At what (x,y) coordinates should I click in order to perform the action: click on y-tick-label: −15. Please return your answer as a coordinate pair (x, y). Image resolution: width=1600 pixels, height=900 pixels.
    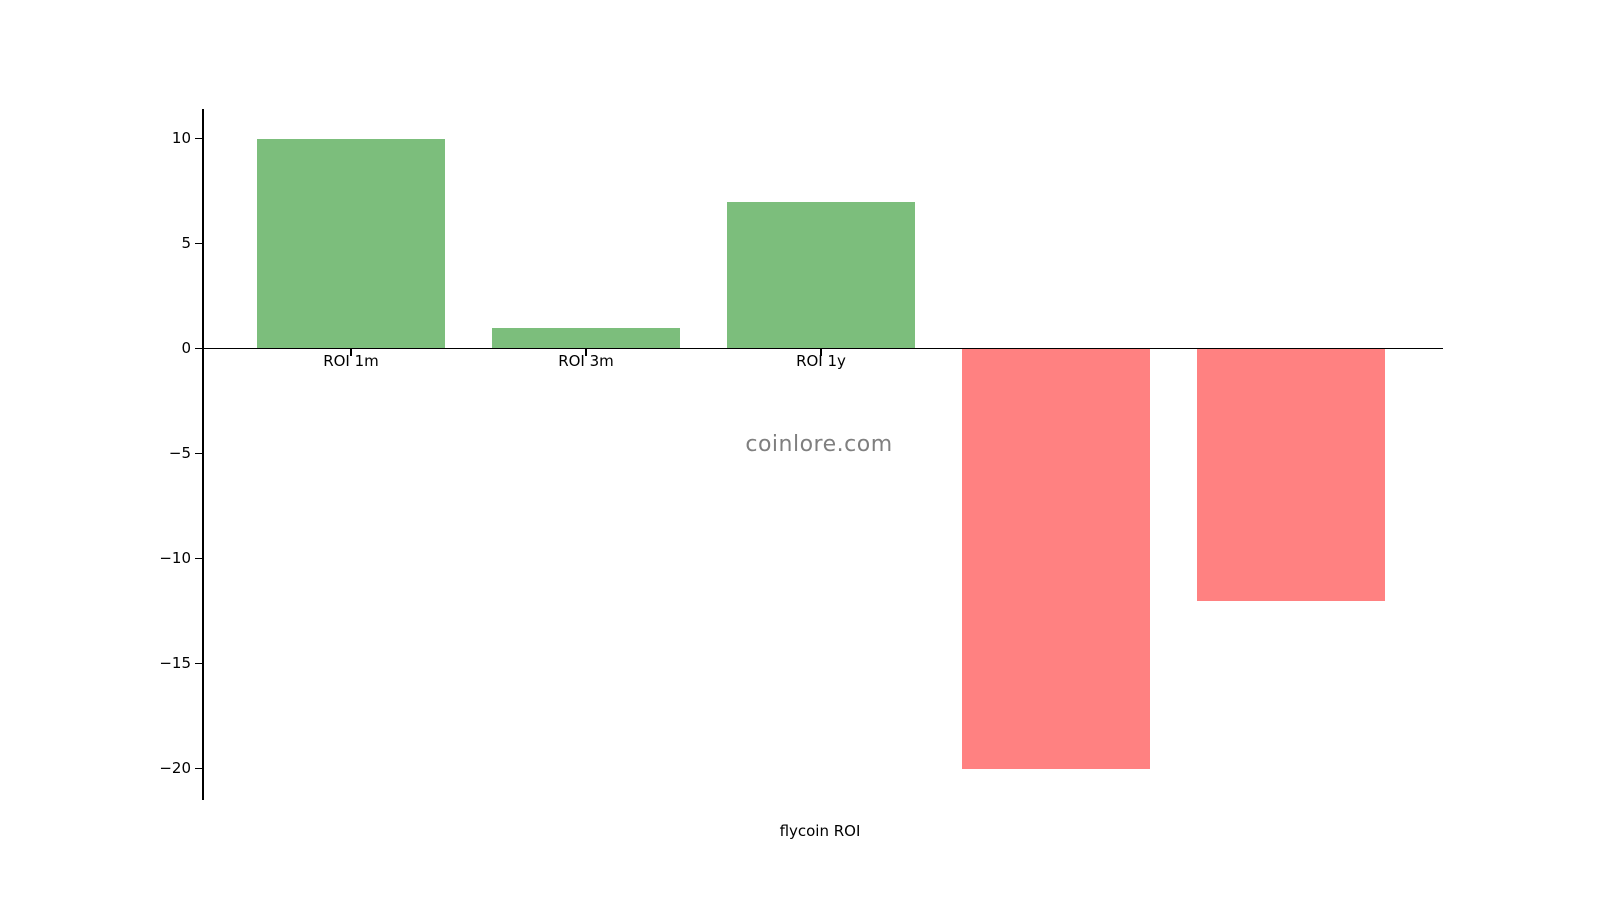
    Looking at the image, I should click on (175, 663).